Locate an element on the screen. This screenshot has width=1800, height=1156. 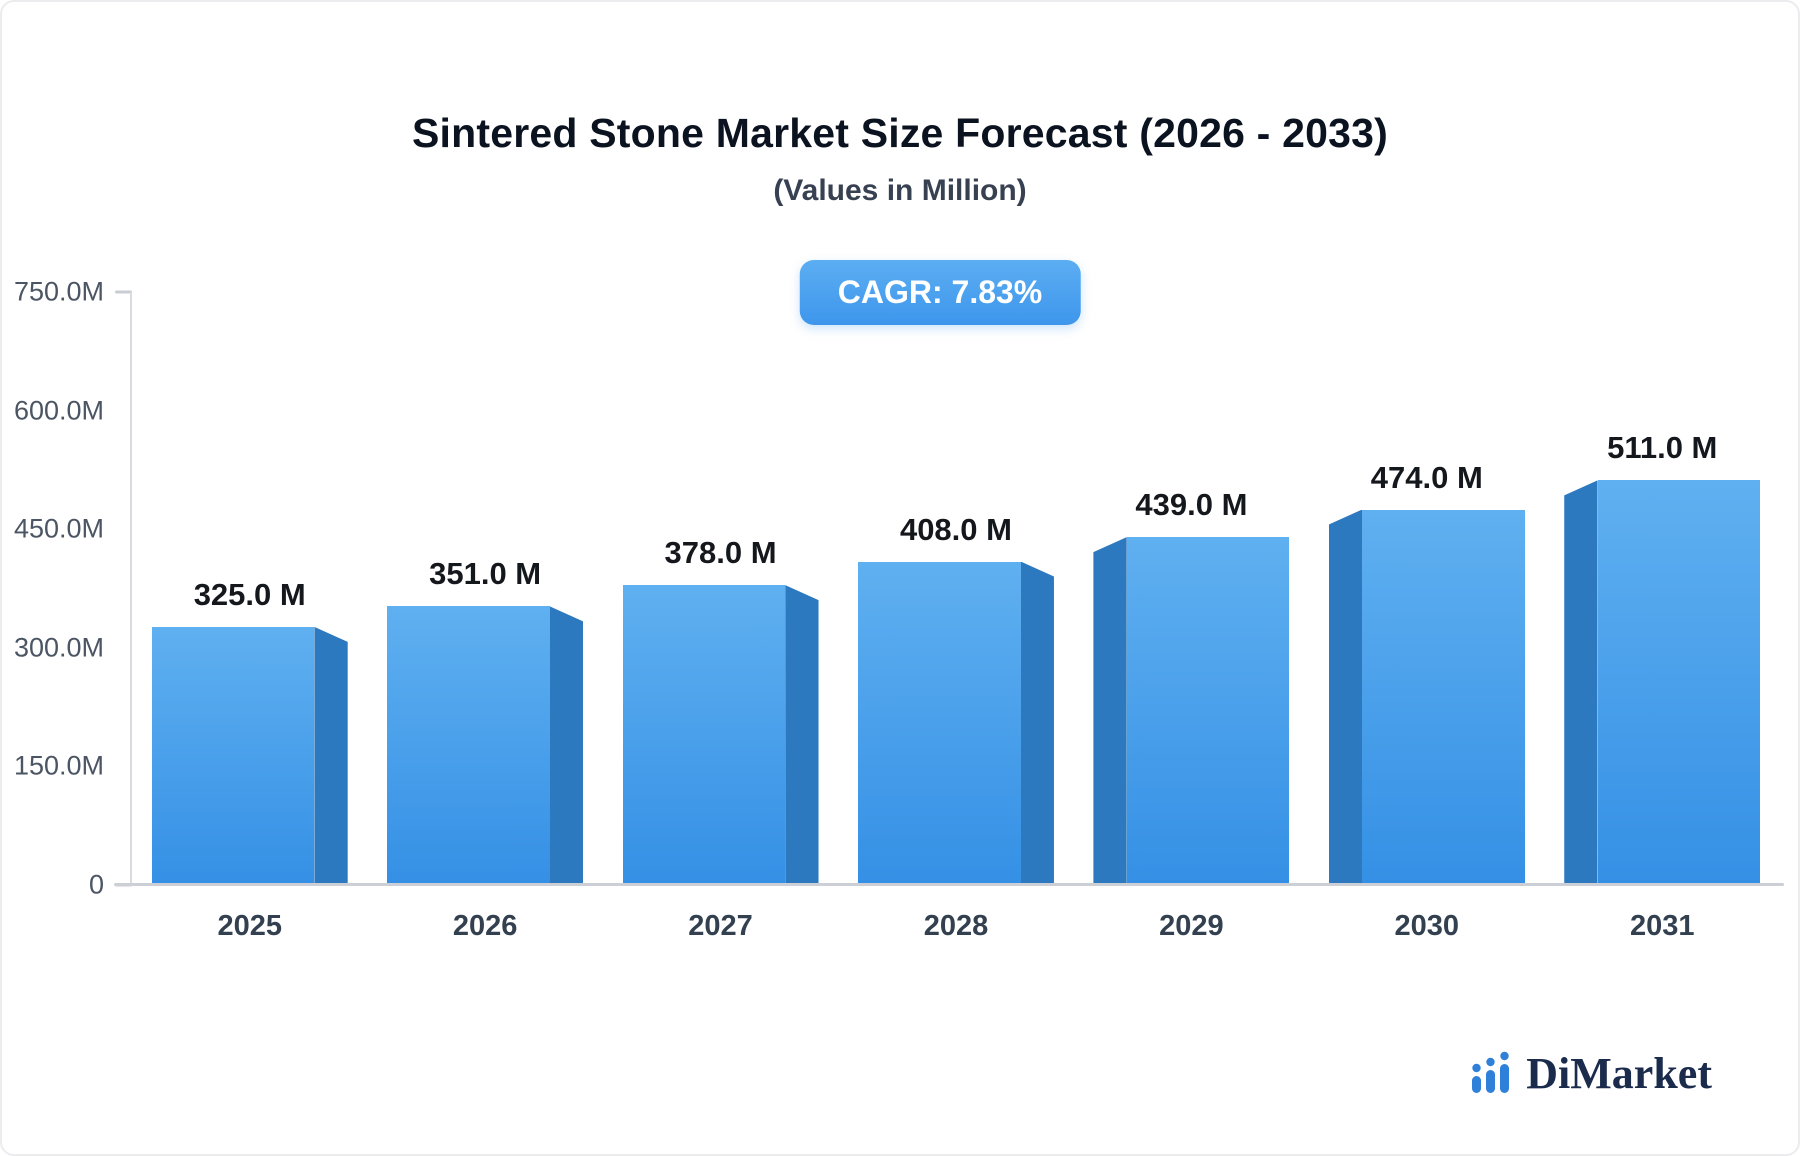
chart-subtitle: (Values in Million) is located at coordinates (900, 190).